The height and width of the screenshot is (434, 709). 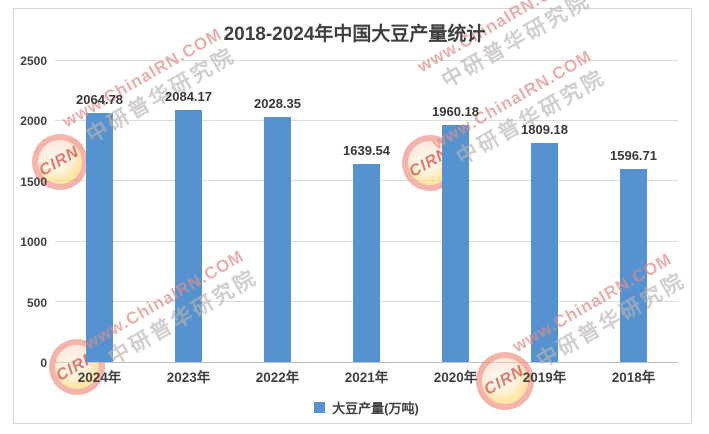 What do you see at coordinates (33, 61) in the screenshot?
I see `y-axis-tick-label: 2500` at bounding box center [33, 61].